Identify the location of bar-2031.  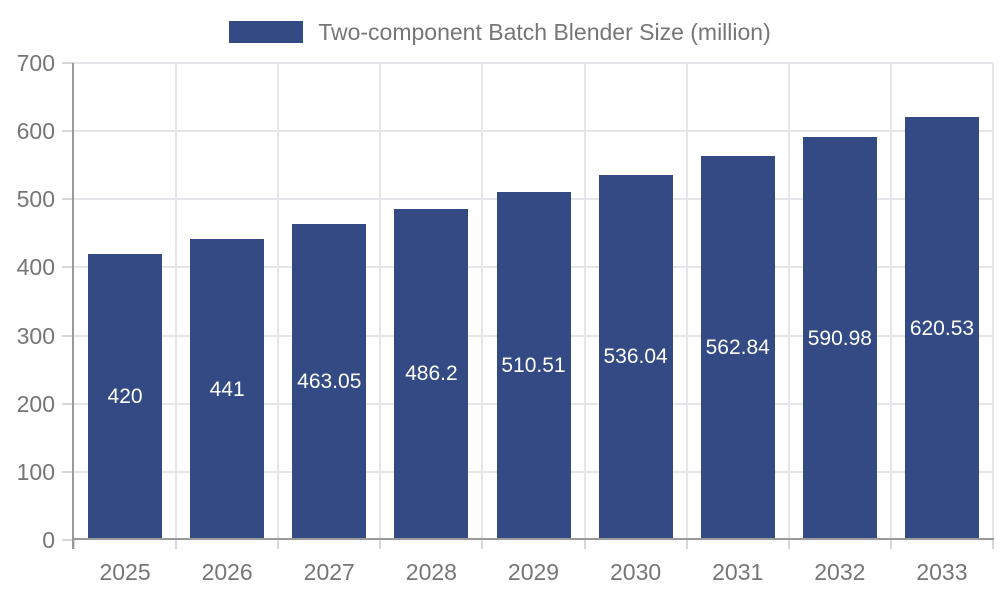
(737, 348).